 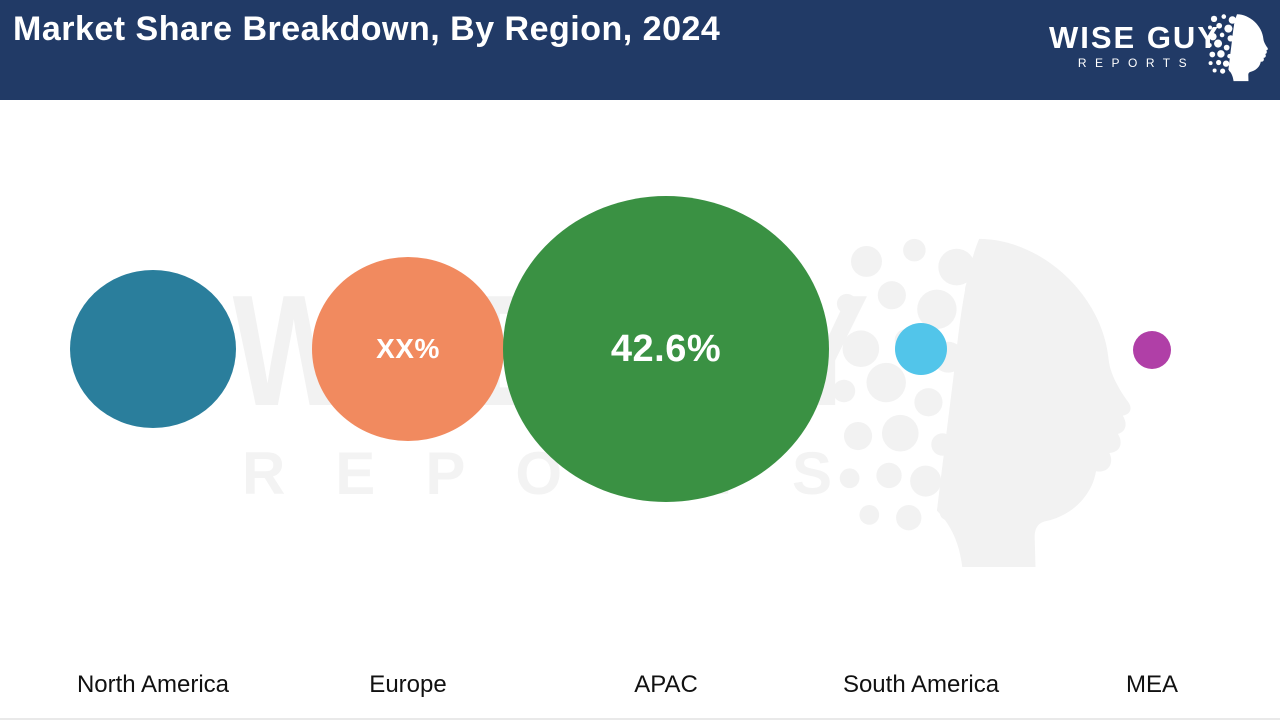 What do you see at coordinates (367, 29) in the screenshot?
I see `page-title: Market Share Breakdown, By Region, 2024` at bounding box center [367, 29].